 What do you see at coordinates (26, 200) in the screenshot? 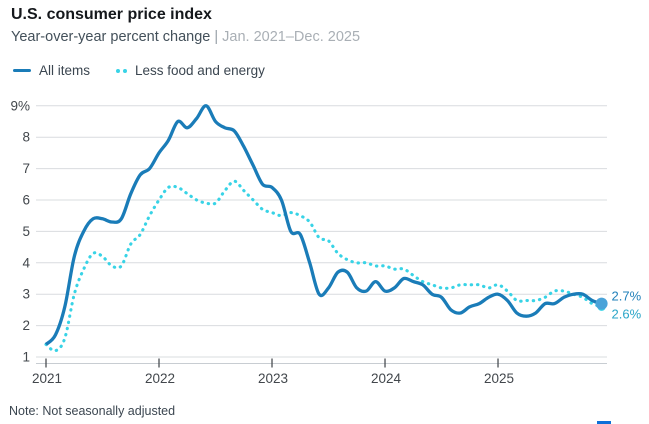
I see `y-axis-label: 6` at bounding box center [26, 200].